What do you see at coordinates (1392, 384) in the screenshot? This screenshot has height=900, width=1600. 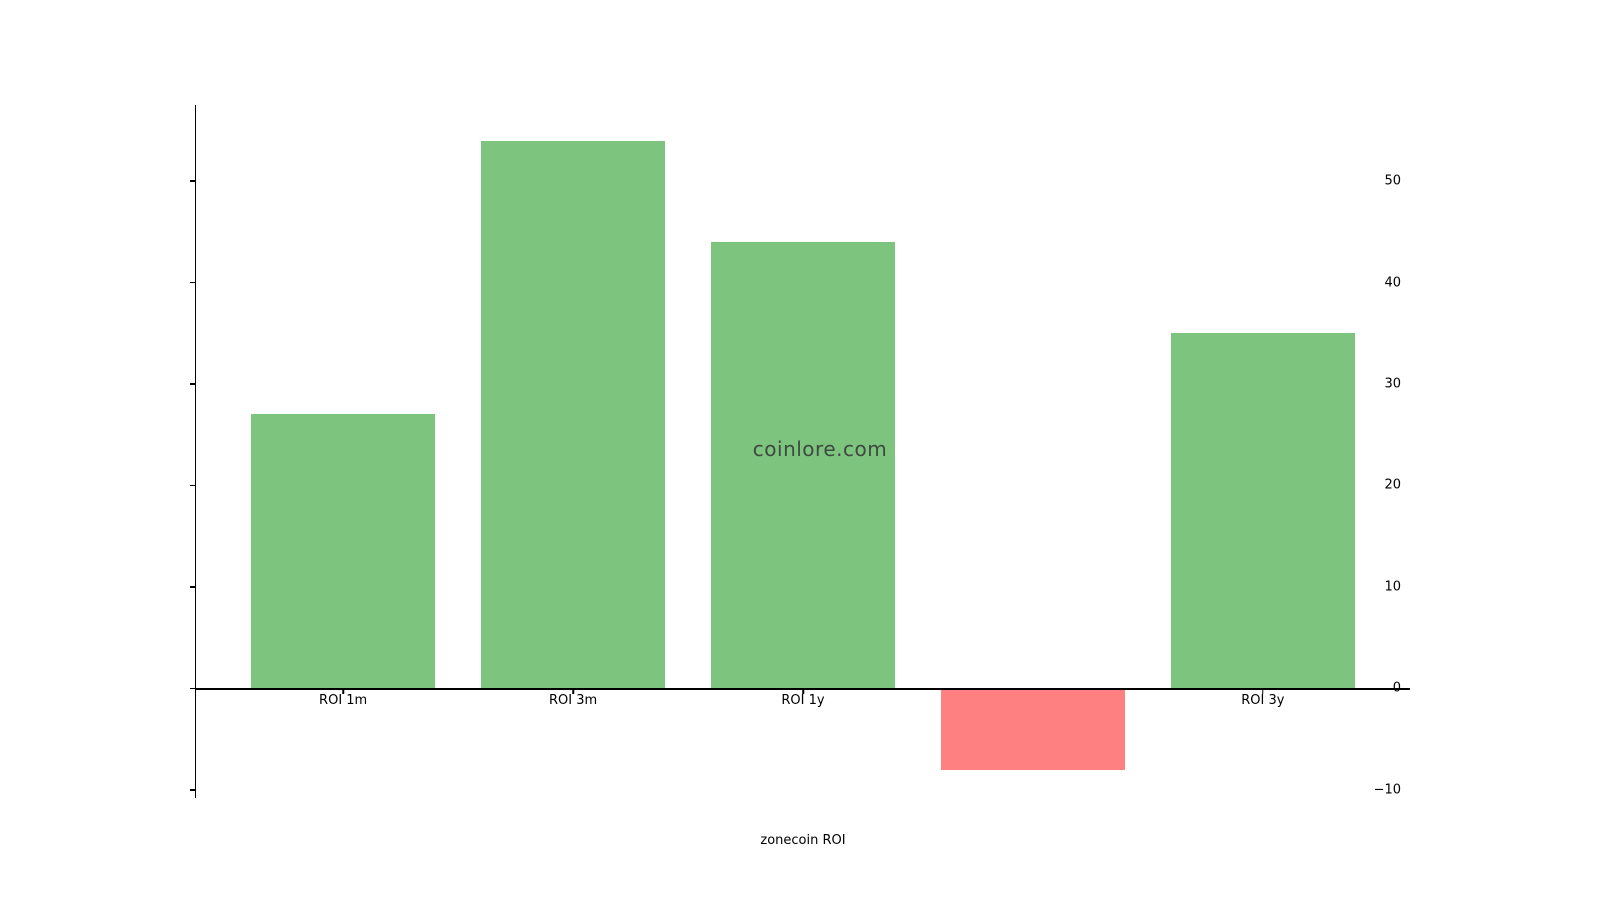 I see `y-tick-label: 30` at bounding box center [1392, 384].